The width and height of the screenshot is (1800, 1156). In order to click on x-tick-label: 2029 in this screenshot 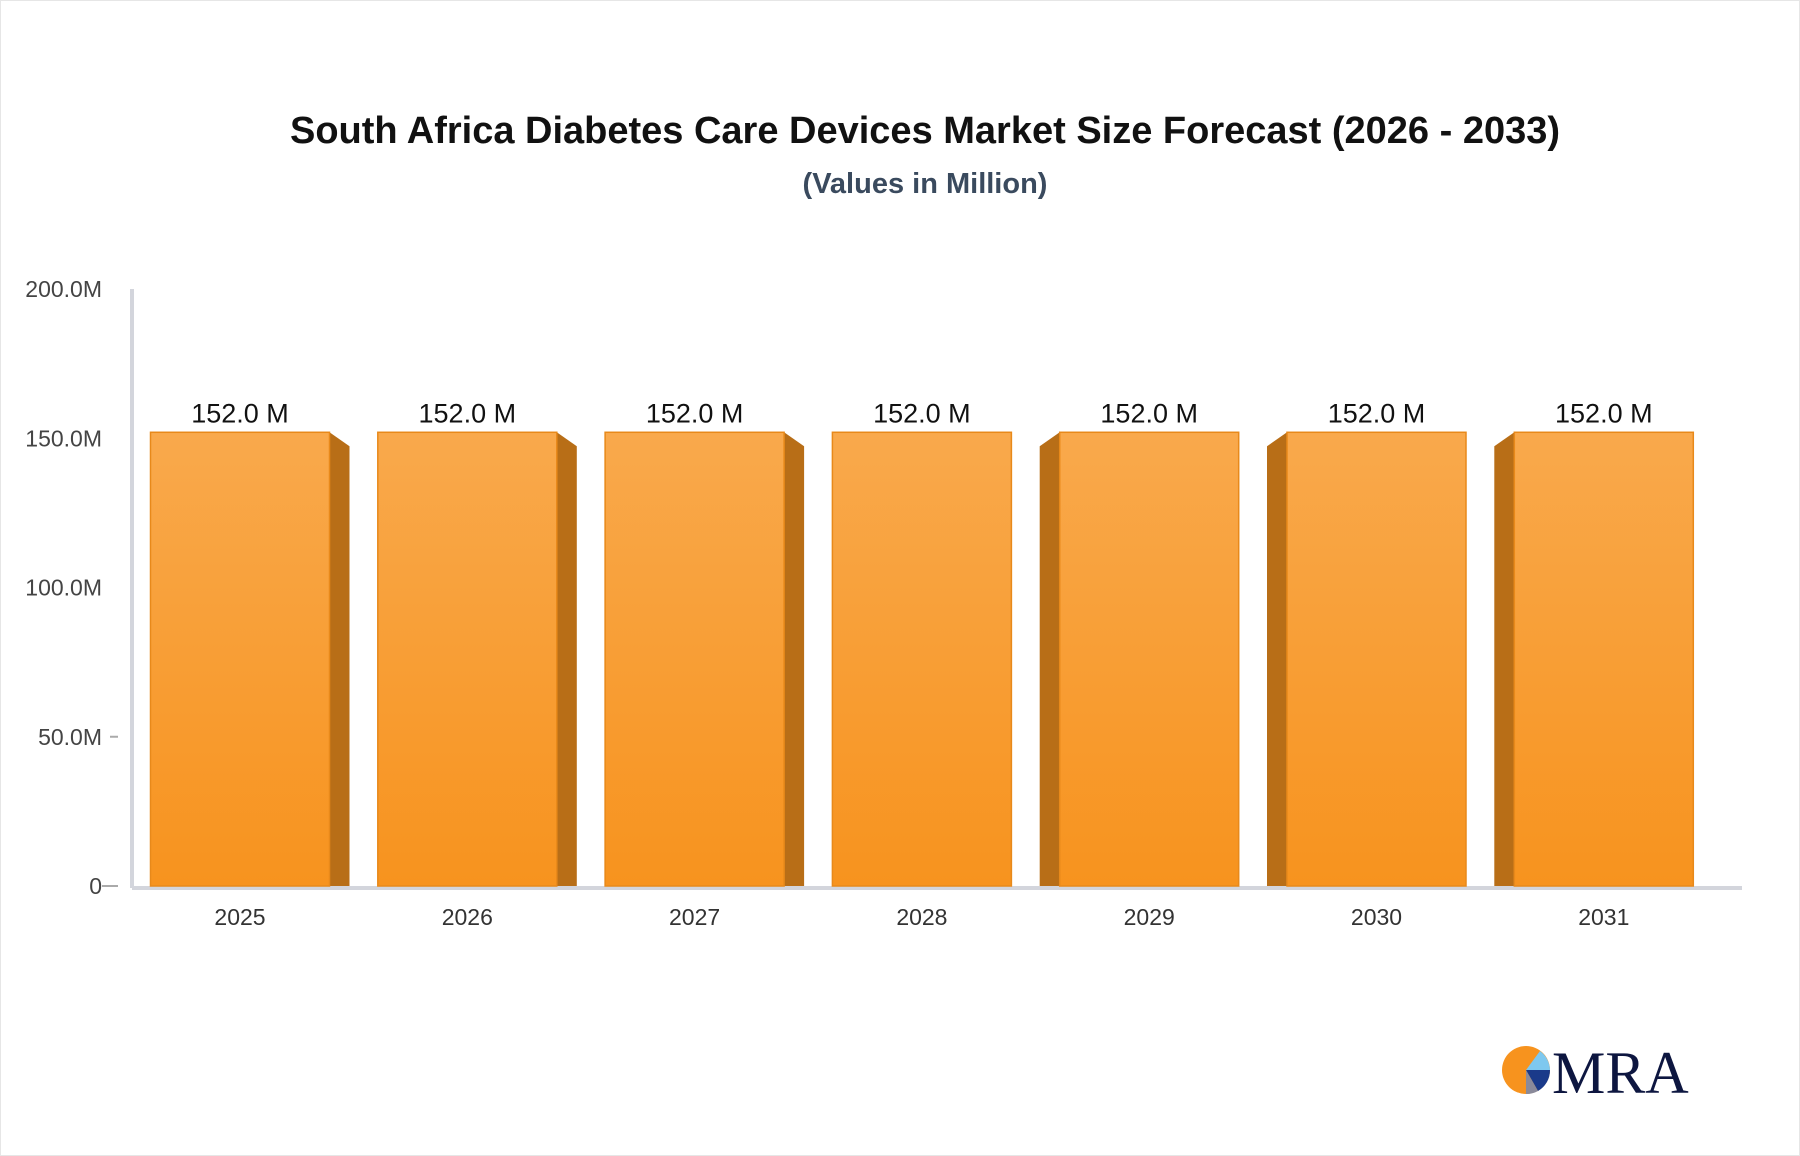, I will do `click(1149, 917)`.